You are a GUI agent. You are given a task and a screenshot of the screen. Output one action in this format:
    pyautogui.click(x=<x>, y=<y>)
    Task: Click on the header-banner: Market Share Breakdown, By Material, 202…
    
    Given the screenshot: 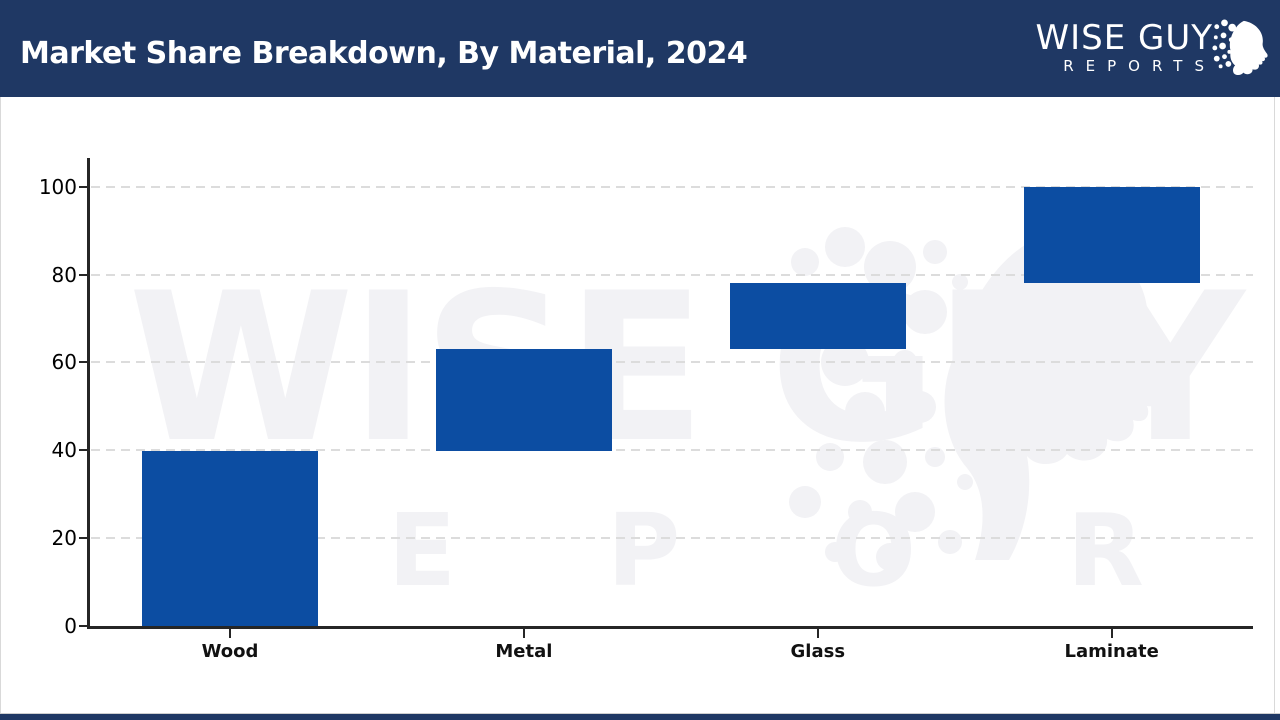 What is the action you would take?
    pyautogui.click(x=640, y=48)
    